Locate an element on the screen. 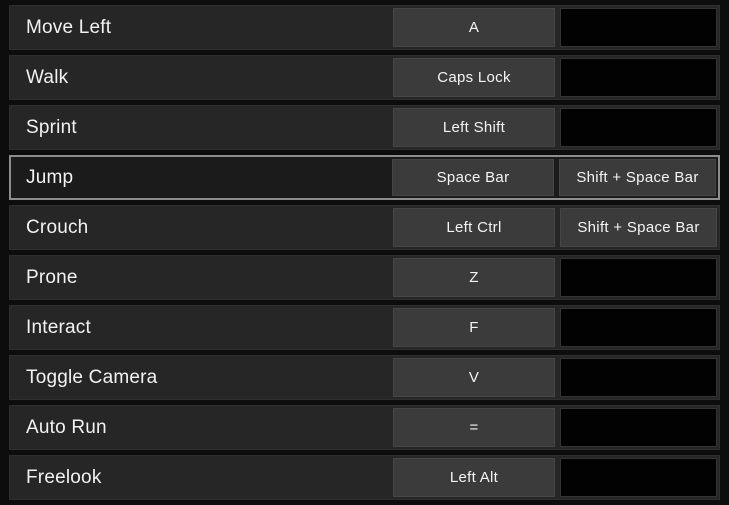 The height and width of the screenshot is (505, 729). action-name-cell: Walk is located at coordinates (202, 77).